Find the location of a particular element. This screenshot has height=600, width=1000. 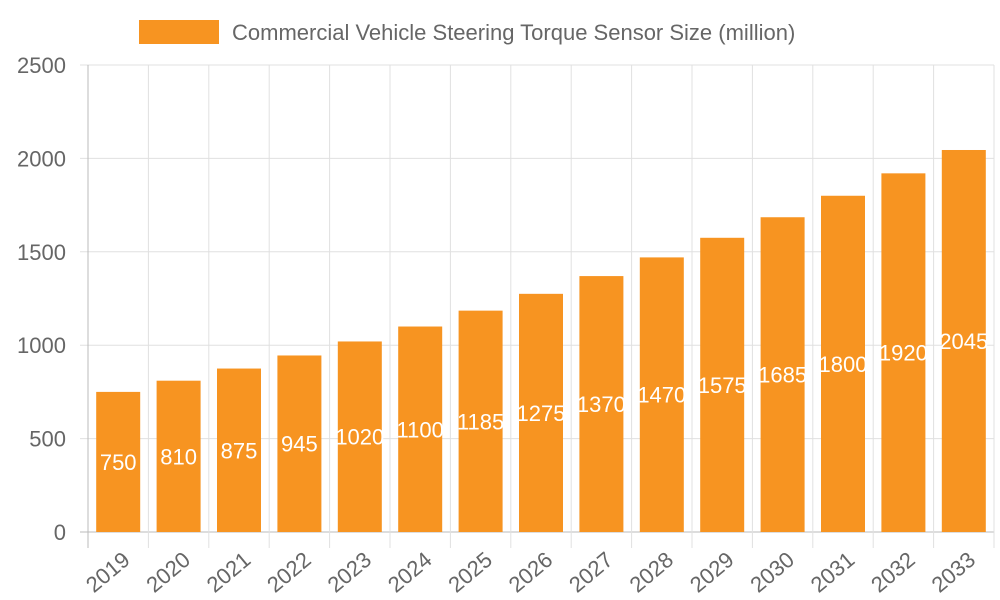

x-tick-label: 2028 is located at coordinates (652, 572).